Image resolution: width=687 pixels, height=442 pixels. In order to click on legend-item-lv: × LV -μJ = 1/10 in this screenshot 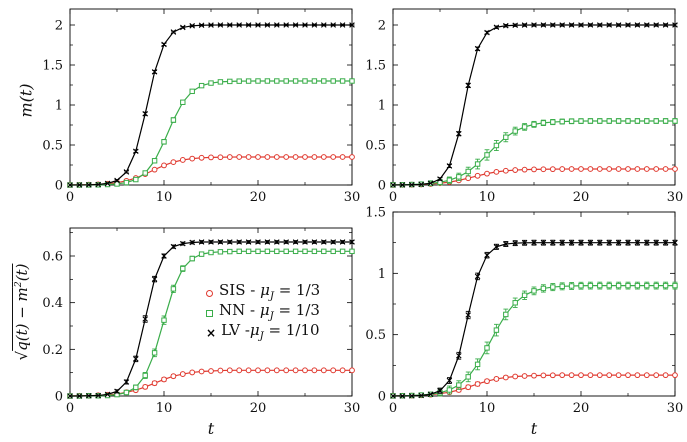, I will do `click(263, 332)`.